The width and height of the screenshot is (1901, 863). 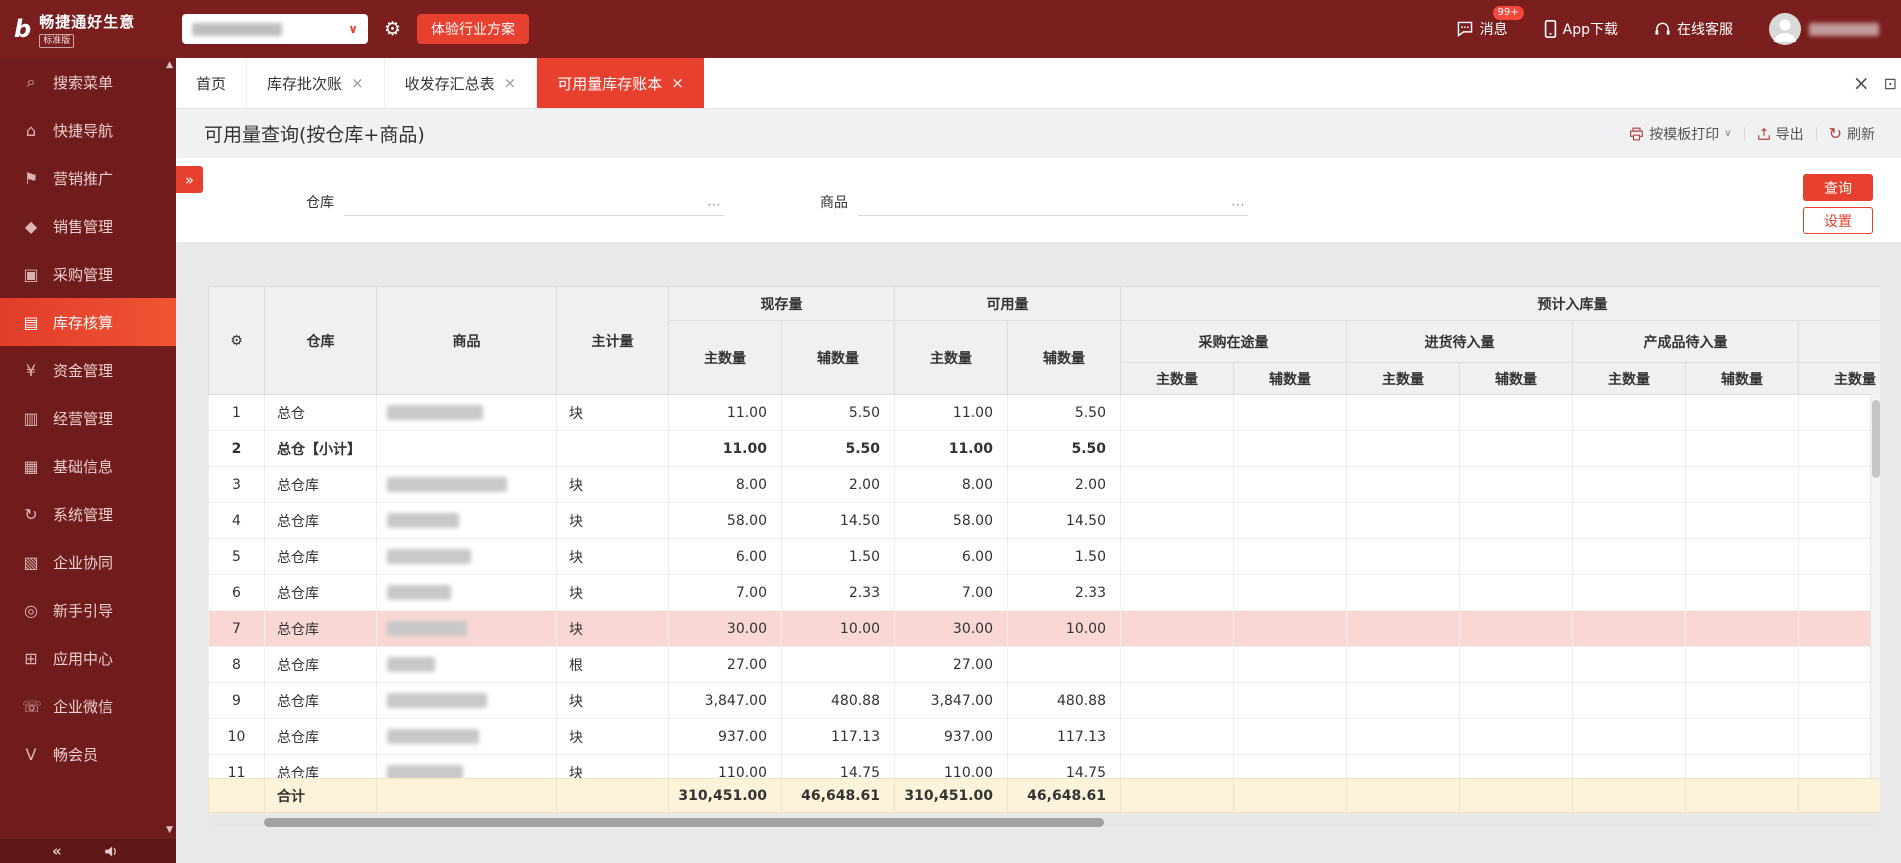 What do you see at coordinates (275, 29) in the screenshot?
I see `store-selector-dropdown: ∨` at bounding box center [275, 29].